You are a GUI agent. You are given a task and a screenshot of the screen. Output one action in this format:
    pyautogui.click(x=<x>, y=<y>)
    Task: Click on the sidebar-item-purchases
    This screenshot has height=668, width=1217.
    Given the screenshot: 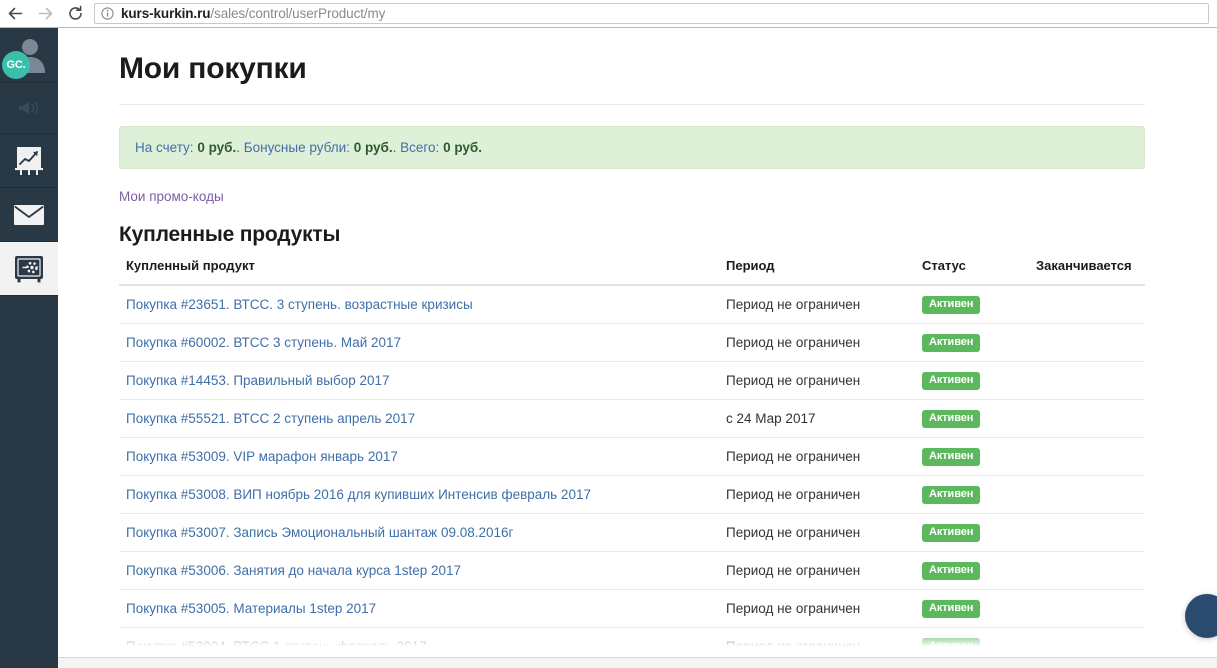 What is the action you would take?
    pyautogui.click(x=29, y=269)
    